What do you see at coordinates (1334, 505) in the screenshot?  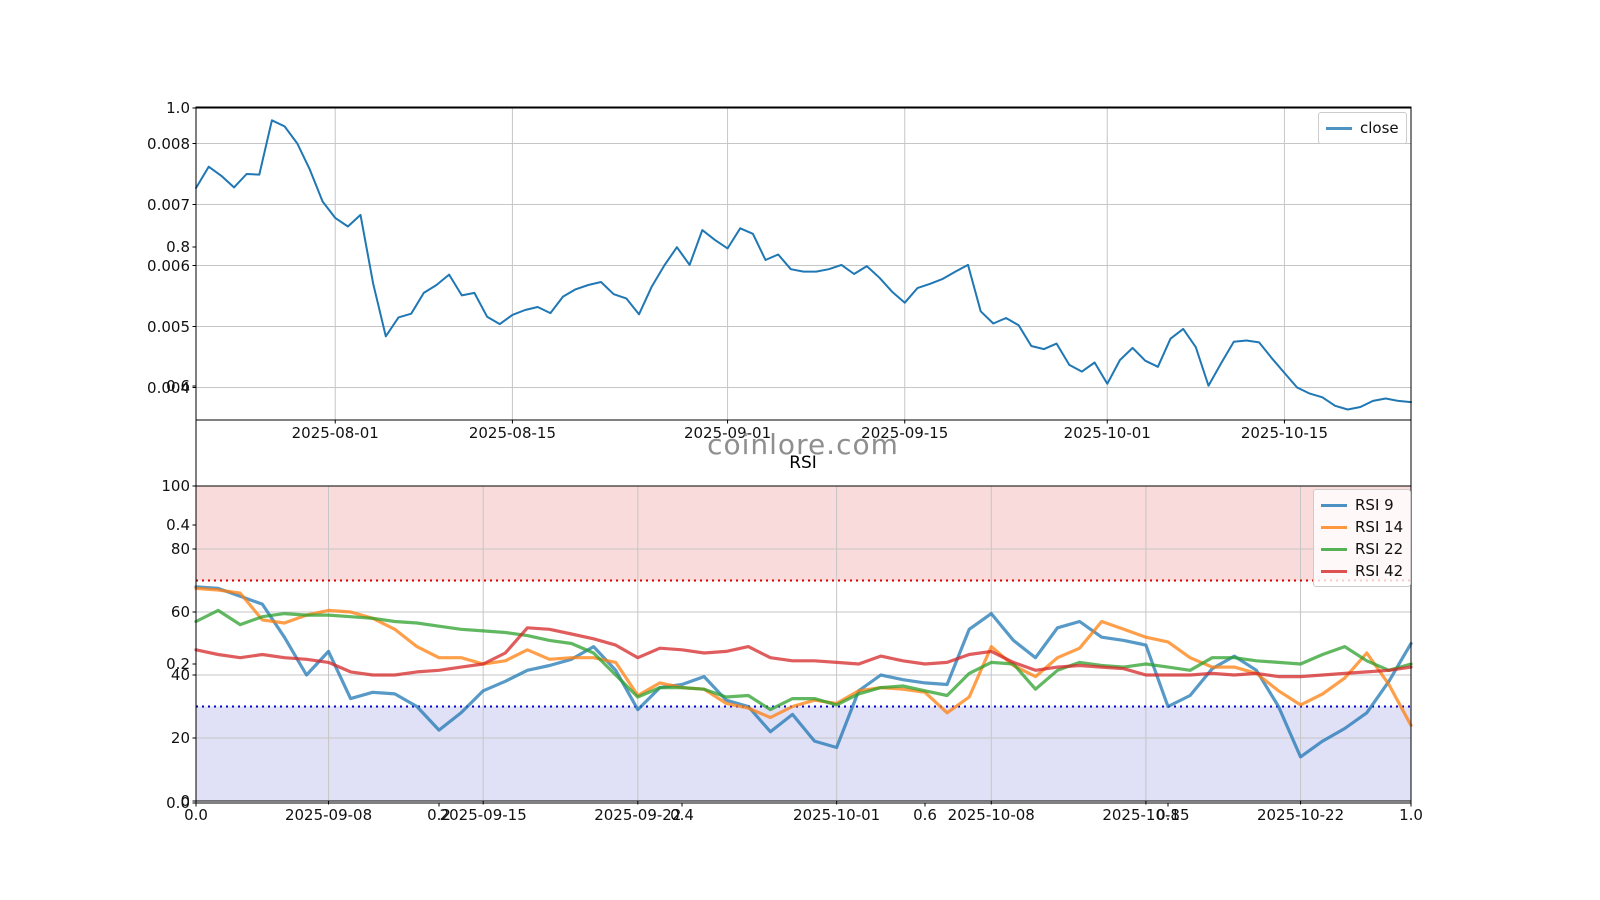 I see `rsi9-line-swatch` at bounding box center [1334, 505].